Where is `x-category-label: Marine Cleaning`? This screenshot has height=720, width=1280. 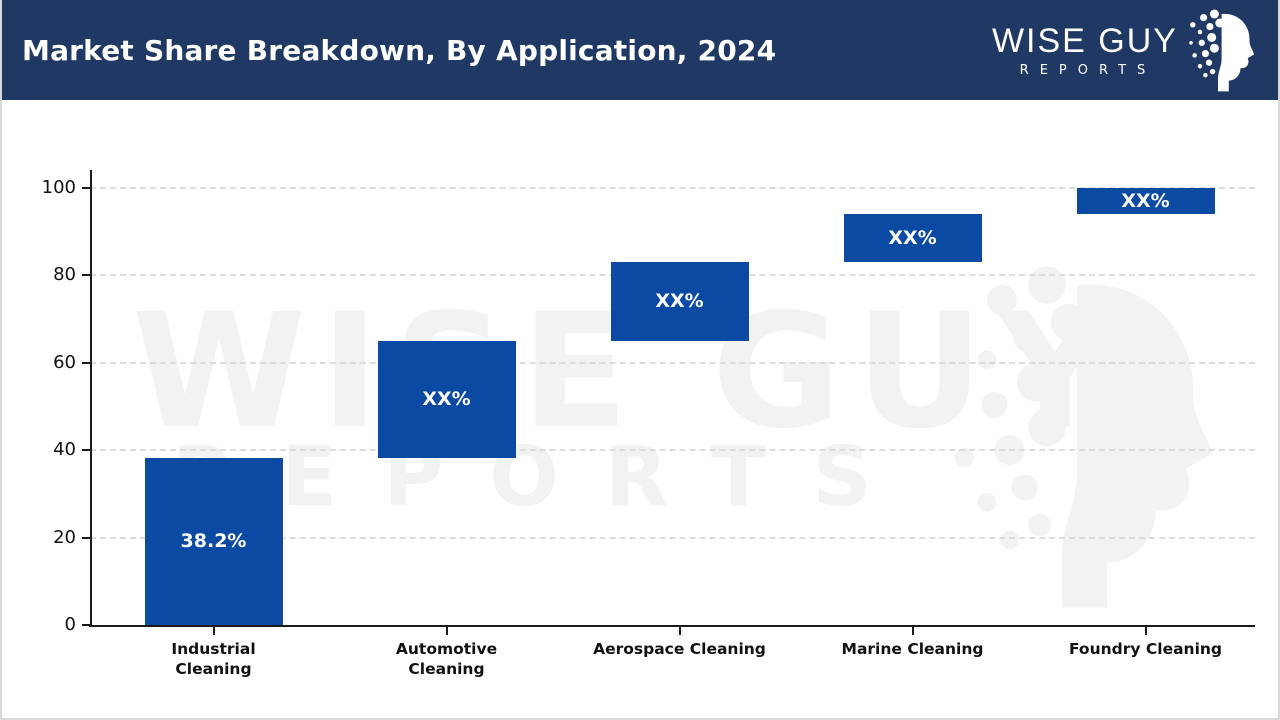
x-category-label: Marine Cleaning is located at coordinates (912, 649).